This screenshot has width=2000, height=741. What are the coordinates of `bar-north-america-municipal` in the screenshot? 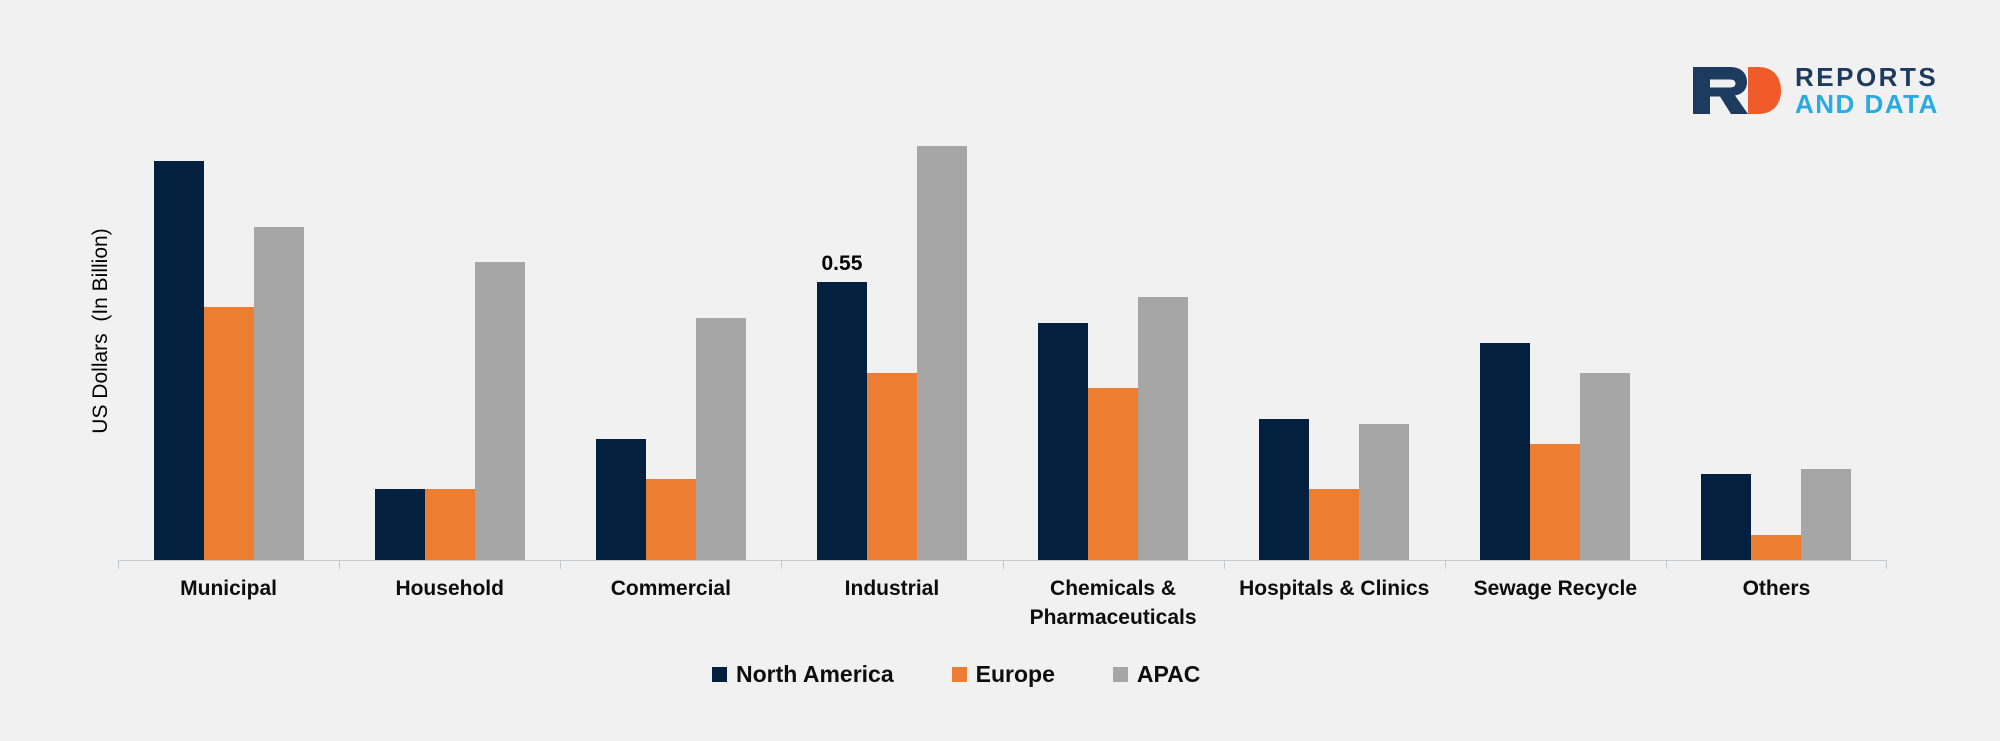 It's located at (178, 360).